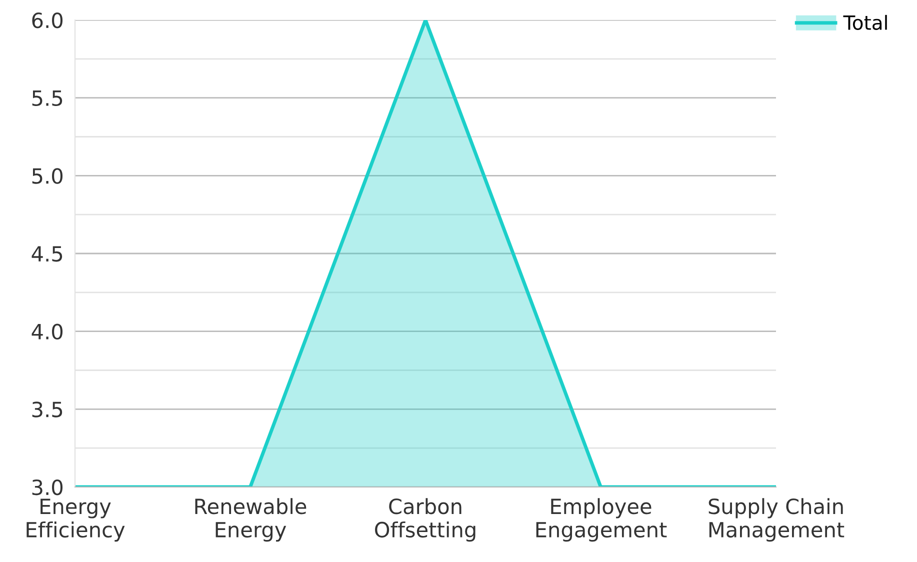  What do you see at coordinates (865, 22) in the screenshot?
I see `legend-label: Total` at bounding box center [865, 22].